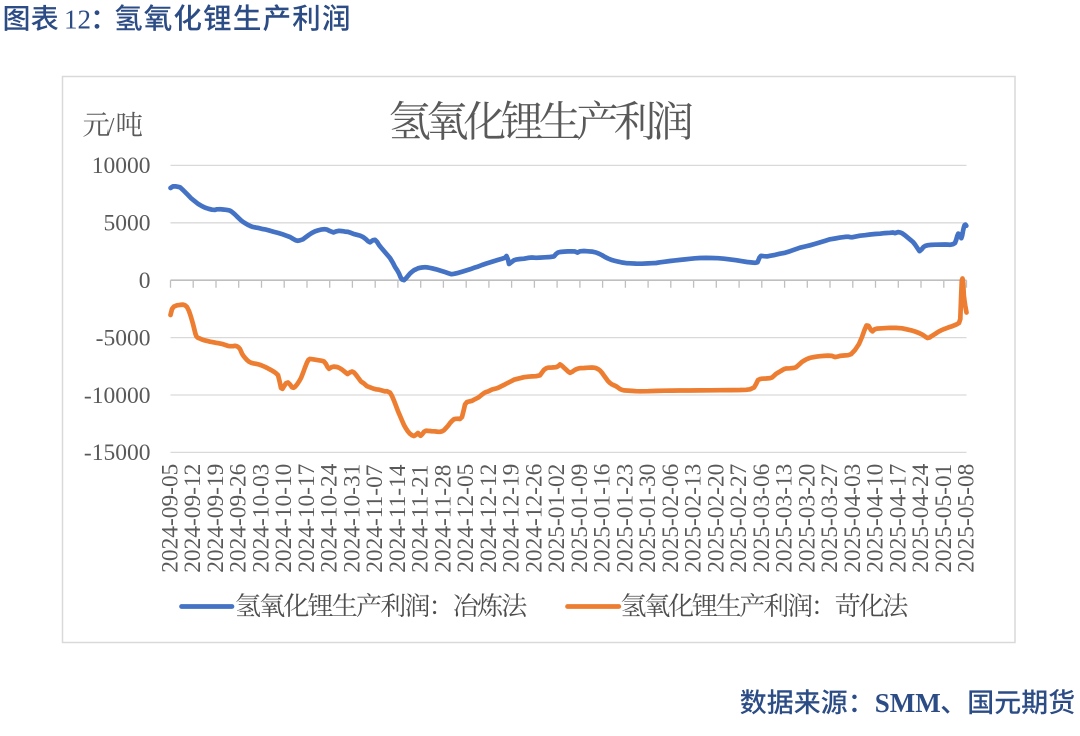 Image resolution: width=1080 pixels, height=736 pixels. What do you see at coordinates (716, 518) in the screenshot?
I see `svg-text: 2025-02-20` at bounding box center [716, 518].